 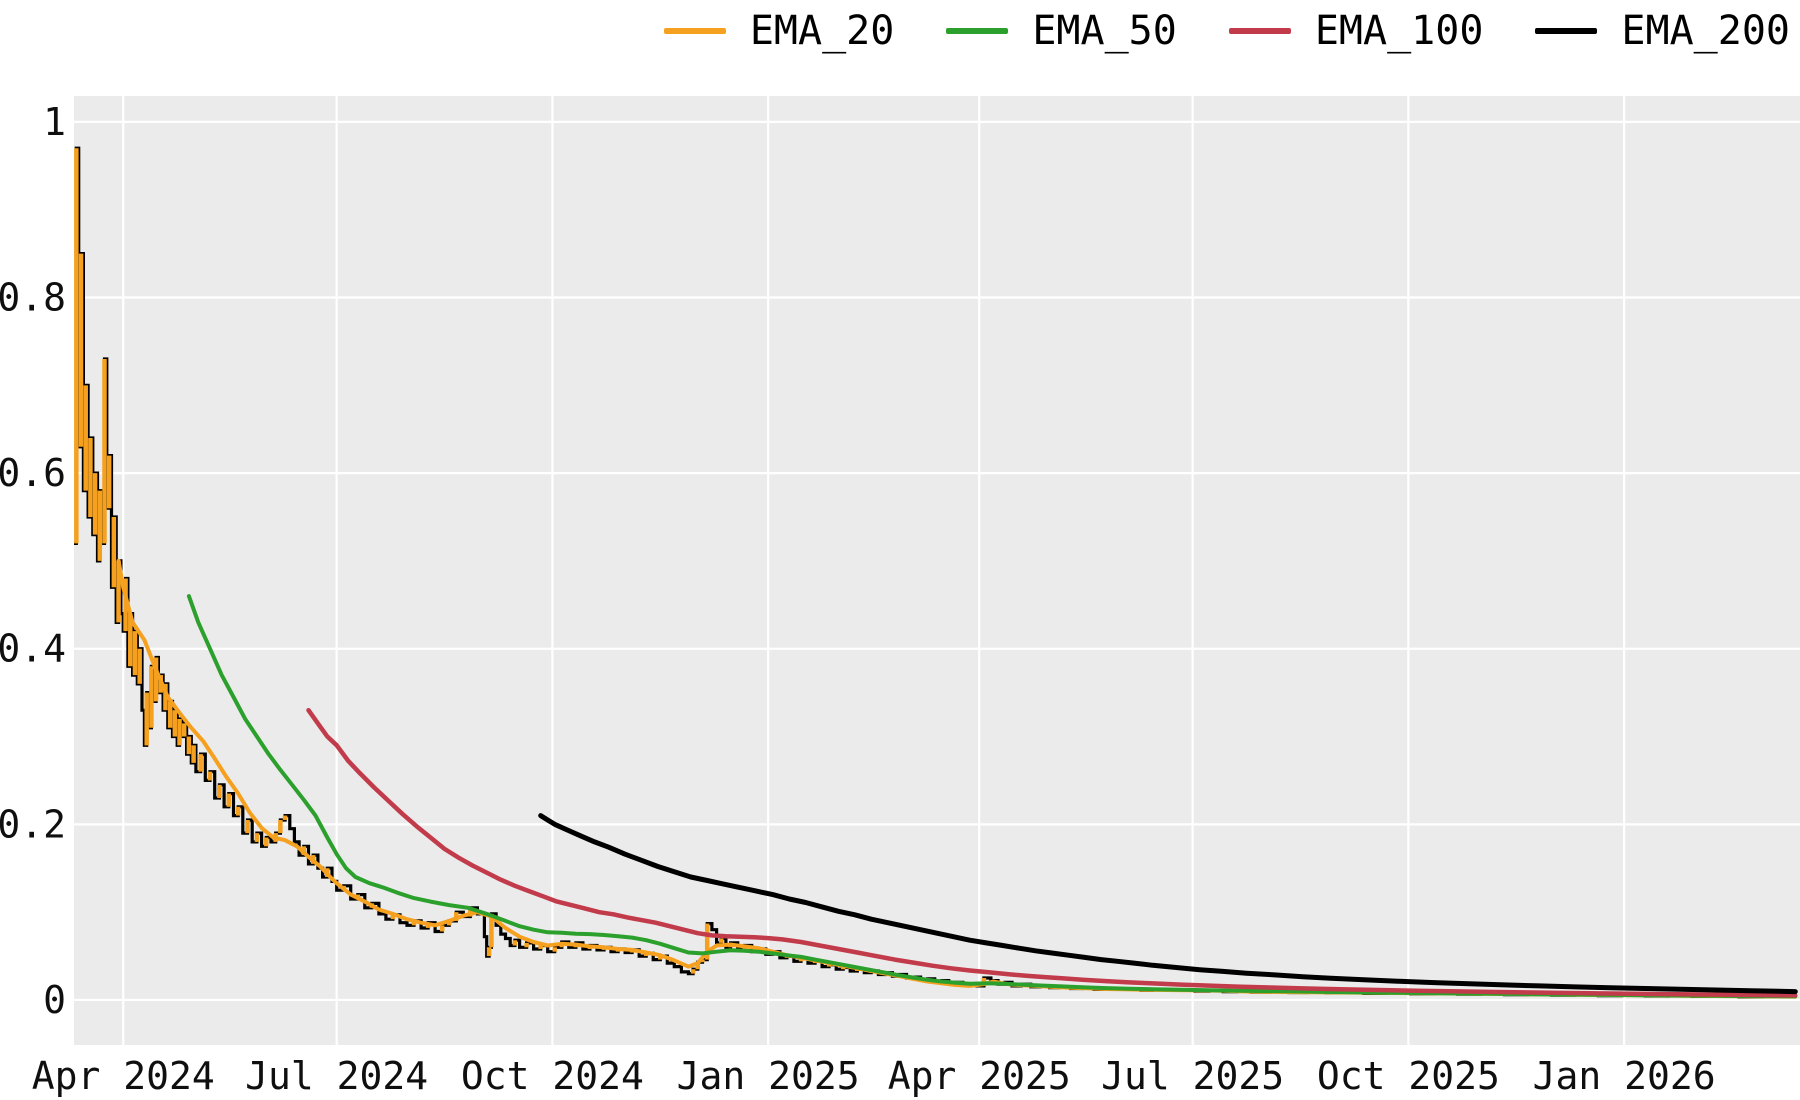 I want to click on legend-label-ema-50: EMA_50, so click(x=1104, y=31).